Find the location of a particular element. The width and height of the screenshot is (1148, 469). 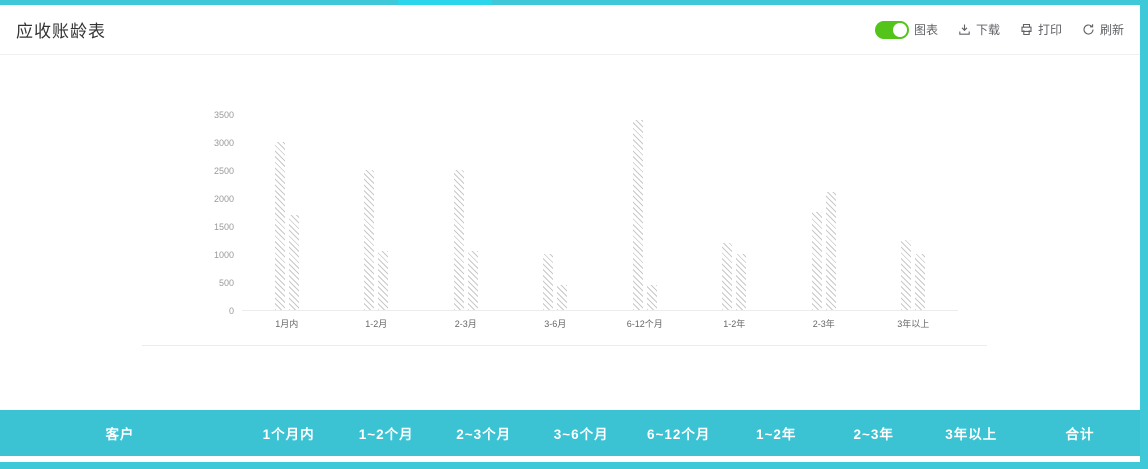

bar-series-1-1-2年 is located at coordinates (727, 276).